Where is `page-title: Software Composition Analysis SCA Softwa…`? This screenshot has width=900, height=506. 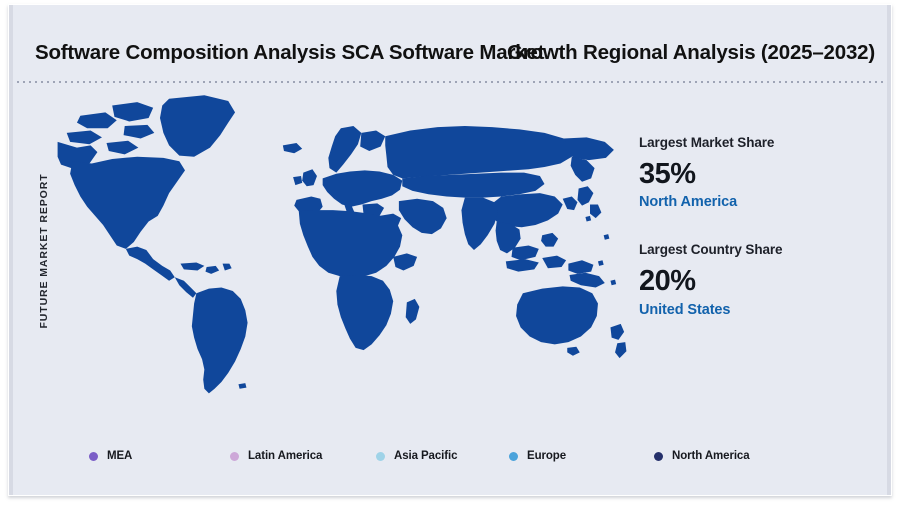
page-title: Software Composition Analysis SCA Softwa… is located at coordinates (455, 53).